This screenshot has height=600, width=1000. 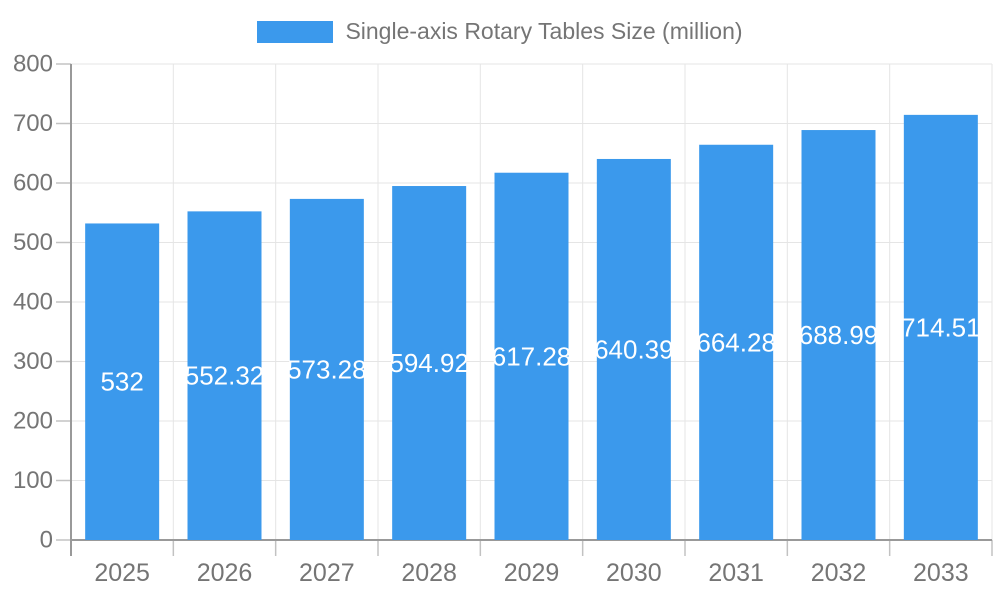 What do you see at coordinates (544, 31) in the screenshot?
I see `legend-label: Single-axis Rotary Tables Size (million)` at bounding box center [544, 31].